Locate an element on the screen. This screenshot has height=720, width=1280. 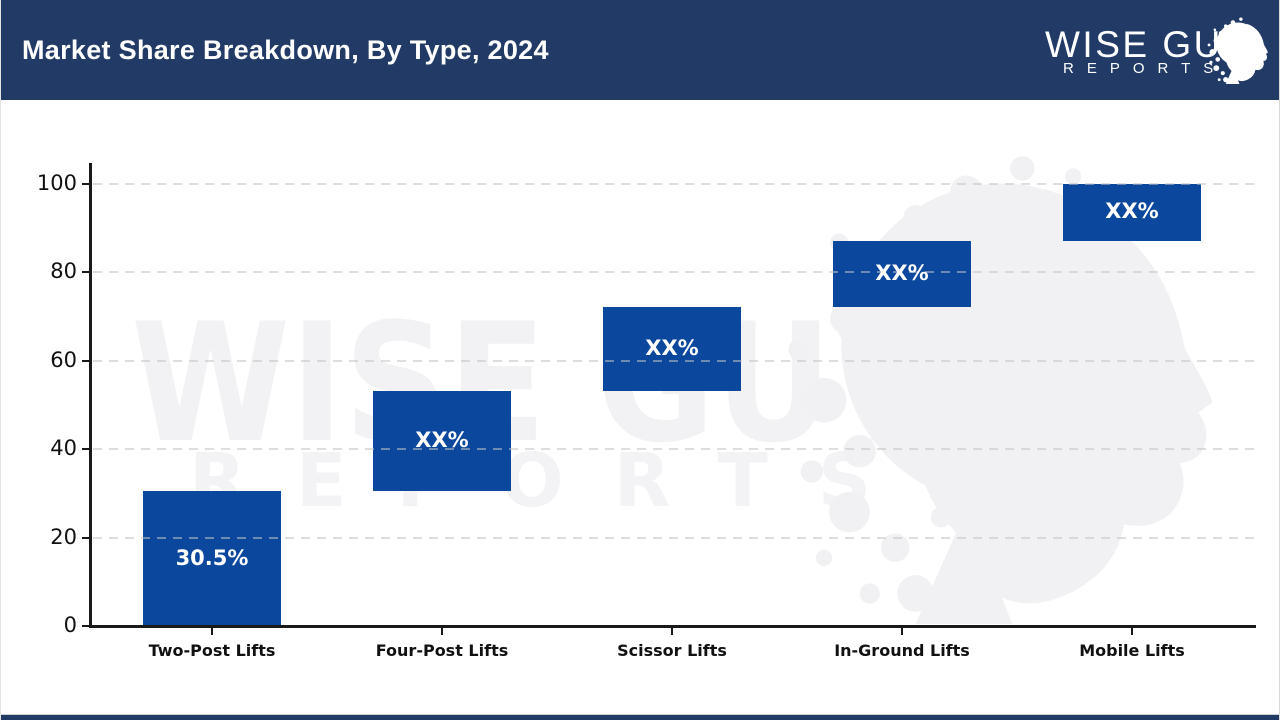
y-tick-label: 80 is located at coordinates (63, 271).